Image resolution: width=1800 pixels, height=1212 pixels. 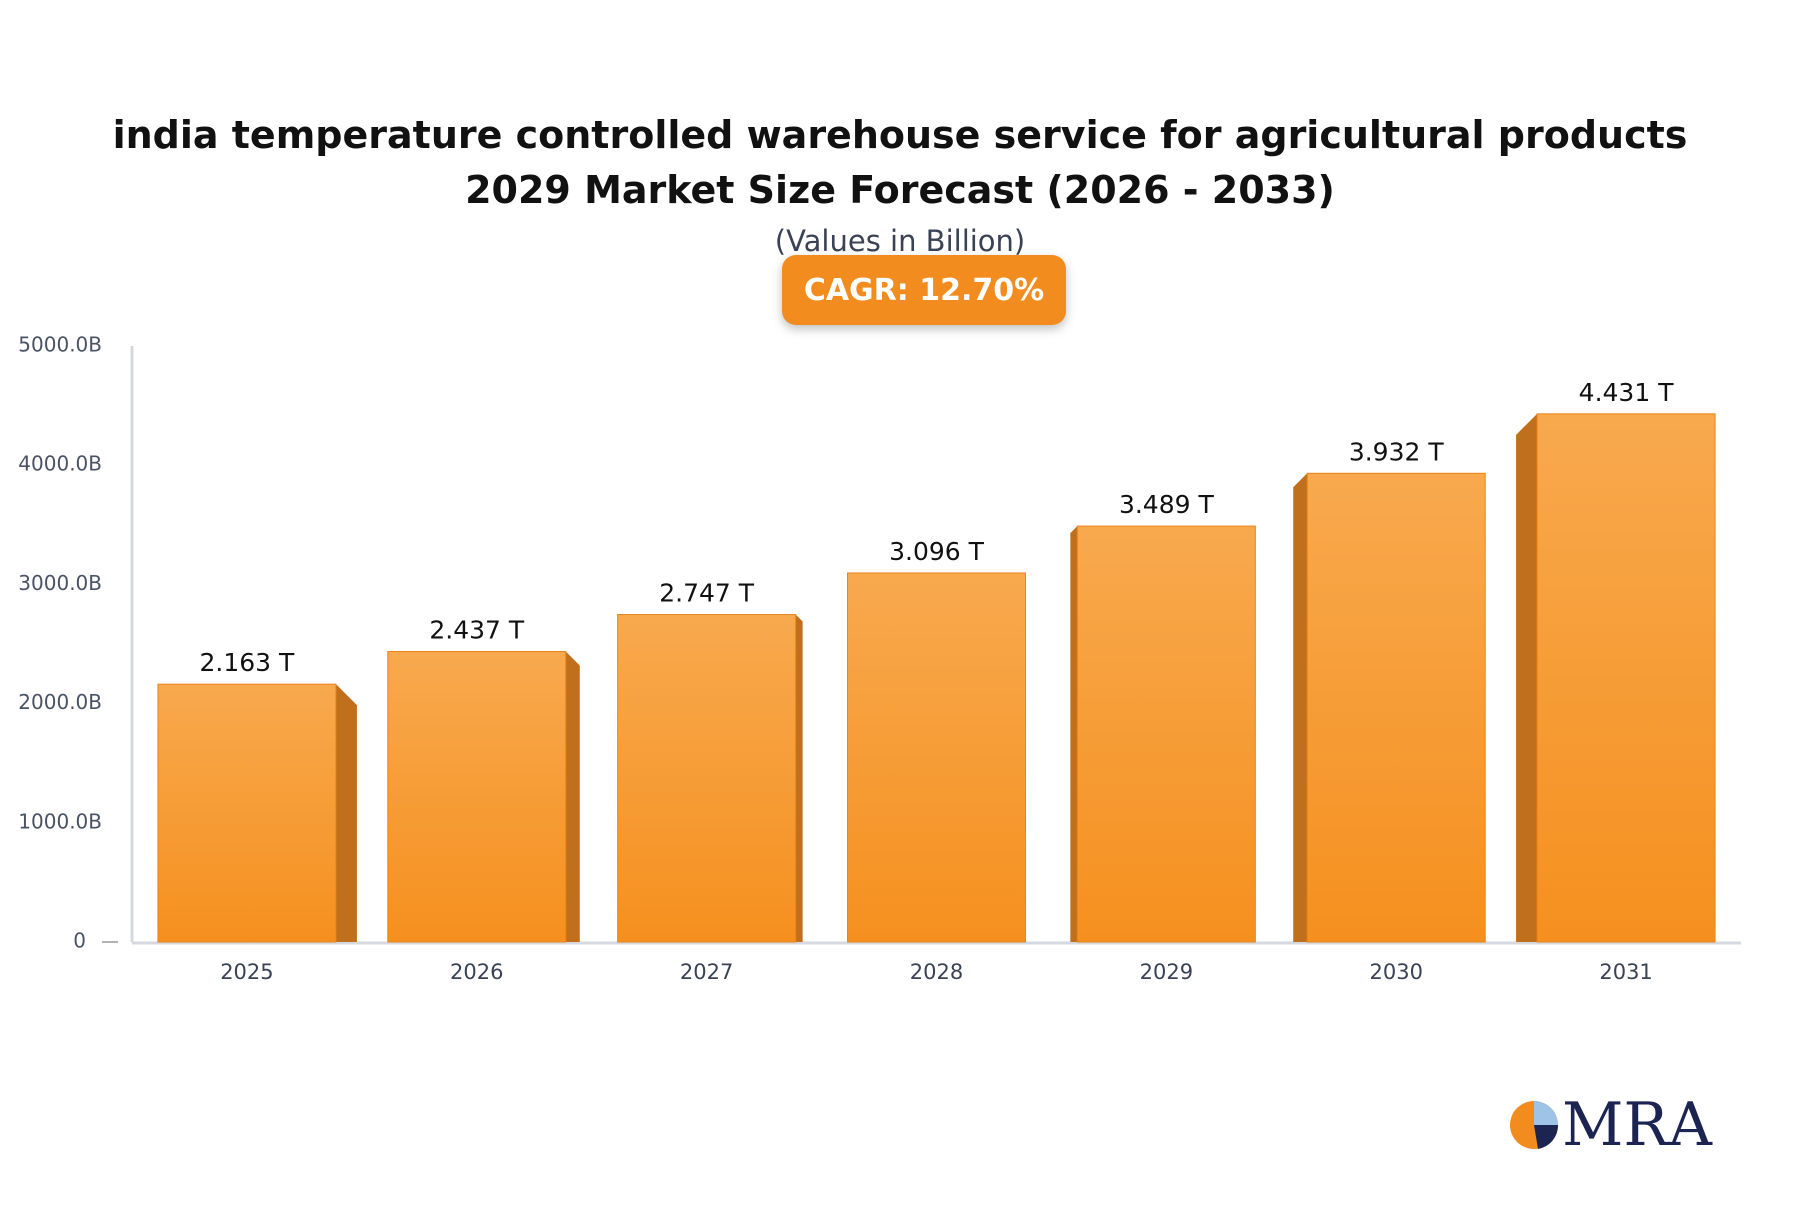 I want to click on chart-subtitle: (Values in Billion), so click(x=900, y=241).